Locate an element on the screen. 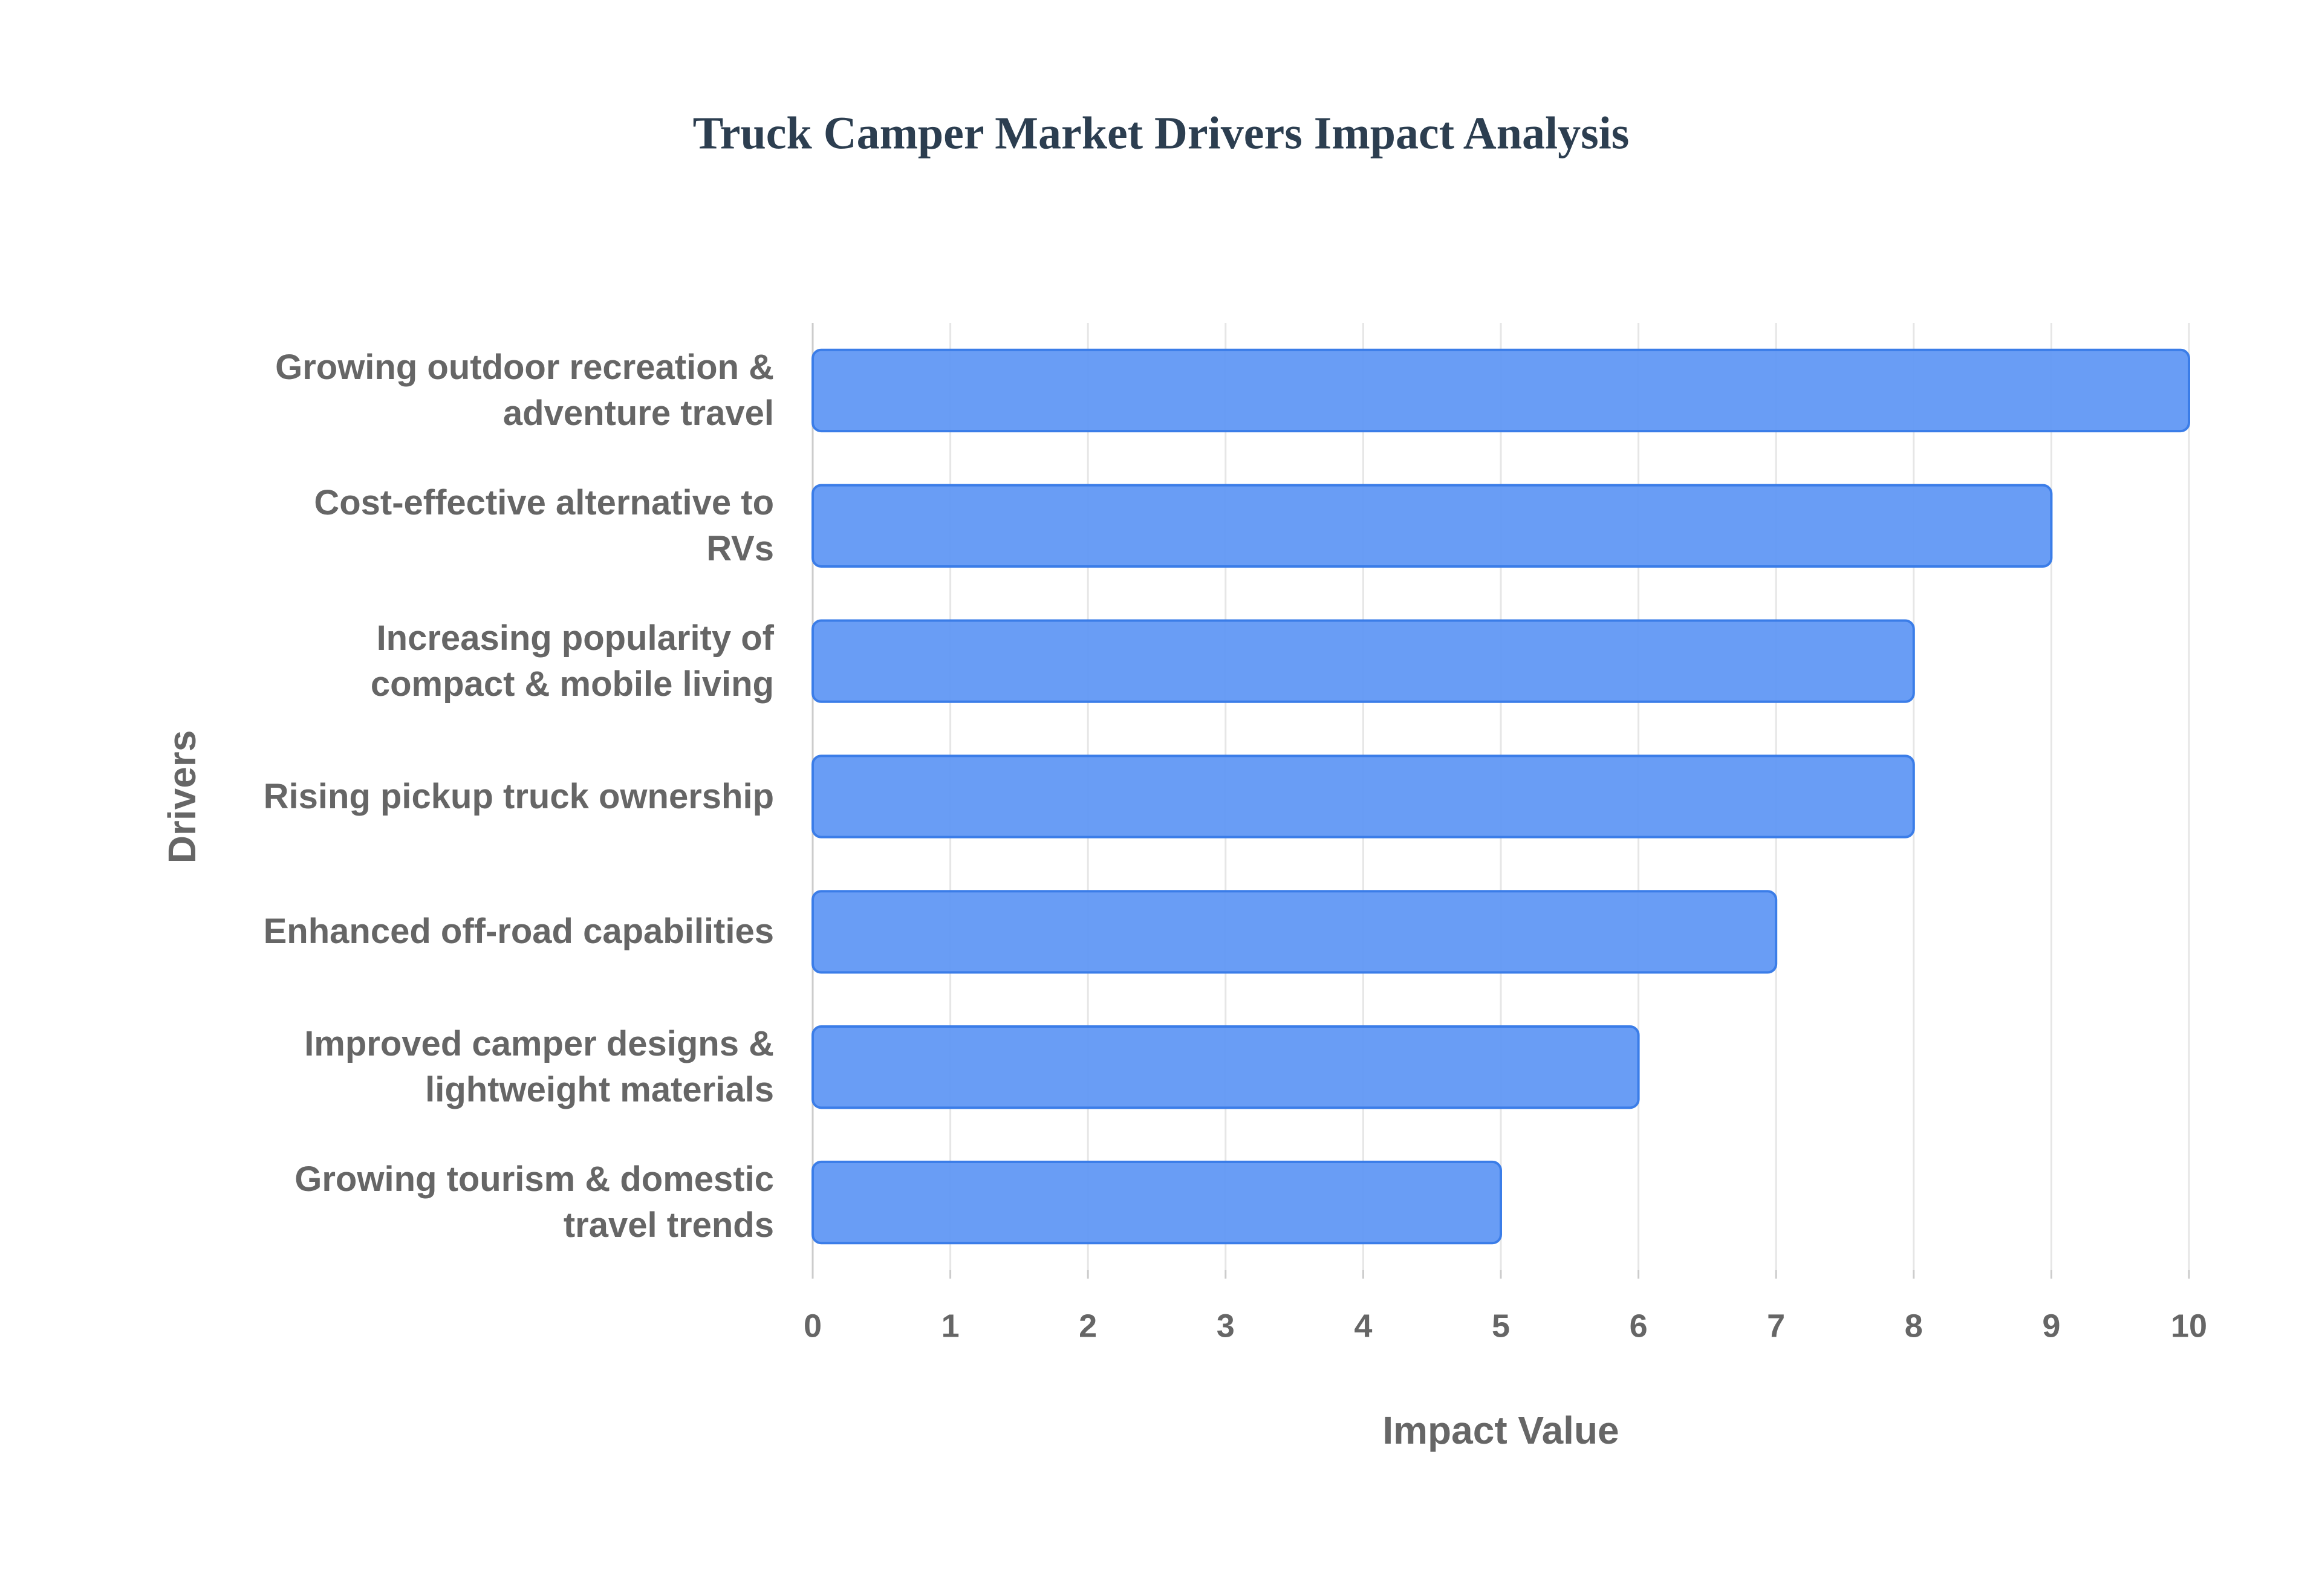  x-tick-label: 8 is located at coordinates (1914, 1326).